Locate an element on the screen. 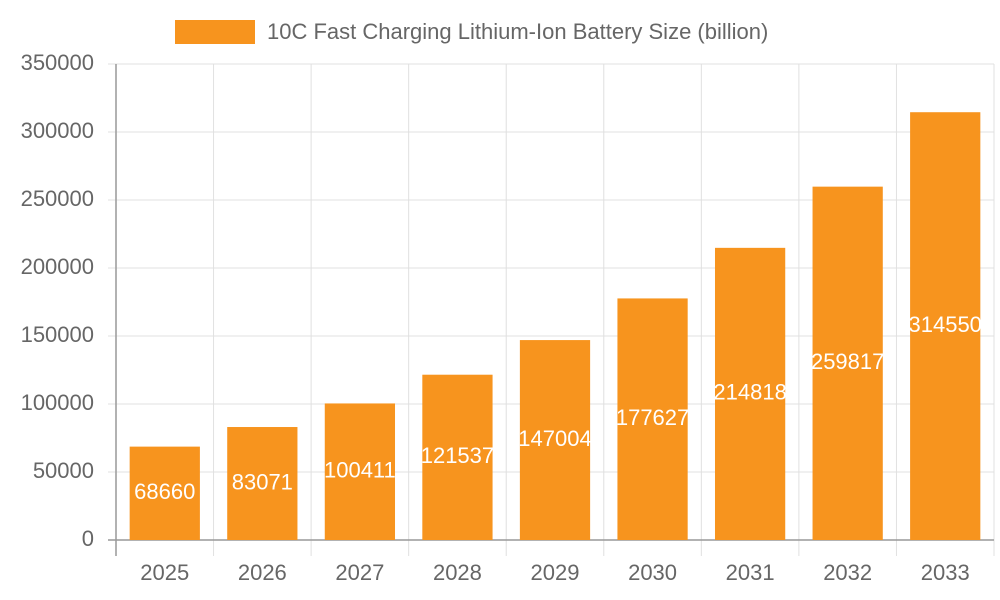 The height and width of the screenshot is (600, 1000). x-tick-label: 2030 is located at coordinates (652, 572).